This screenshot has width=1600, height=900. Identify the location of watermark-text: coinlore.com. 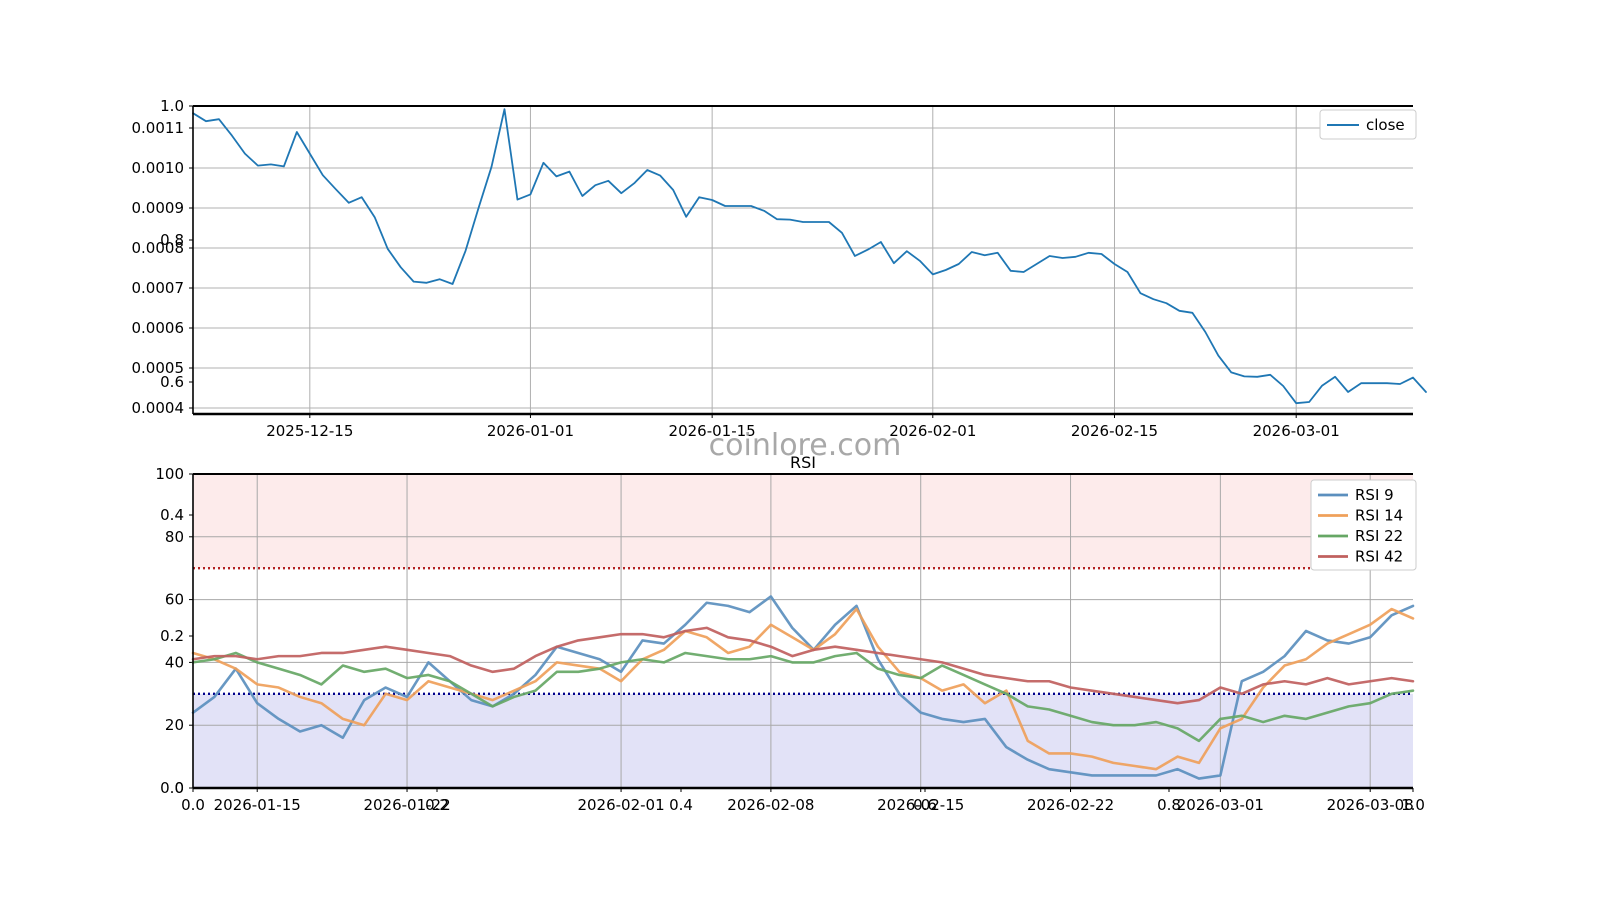
(805, 445).